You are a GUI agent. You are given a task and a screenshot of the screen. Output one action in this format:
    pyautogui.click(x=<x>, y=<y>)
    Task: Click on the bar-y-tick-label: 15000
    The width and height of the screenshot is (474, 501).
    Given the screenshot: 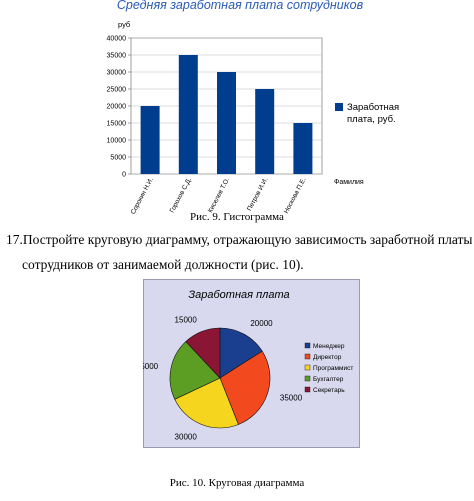 What is the action you would take?
    pyautogui.click(x=117, y=124)
    